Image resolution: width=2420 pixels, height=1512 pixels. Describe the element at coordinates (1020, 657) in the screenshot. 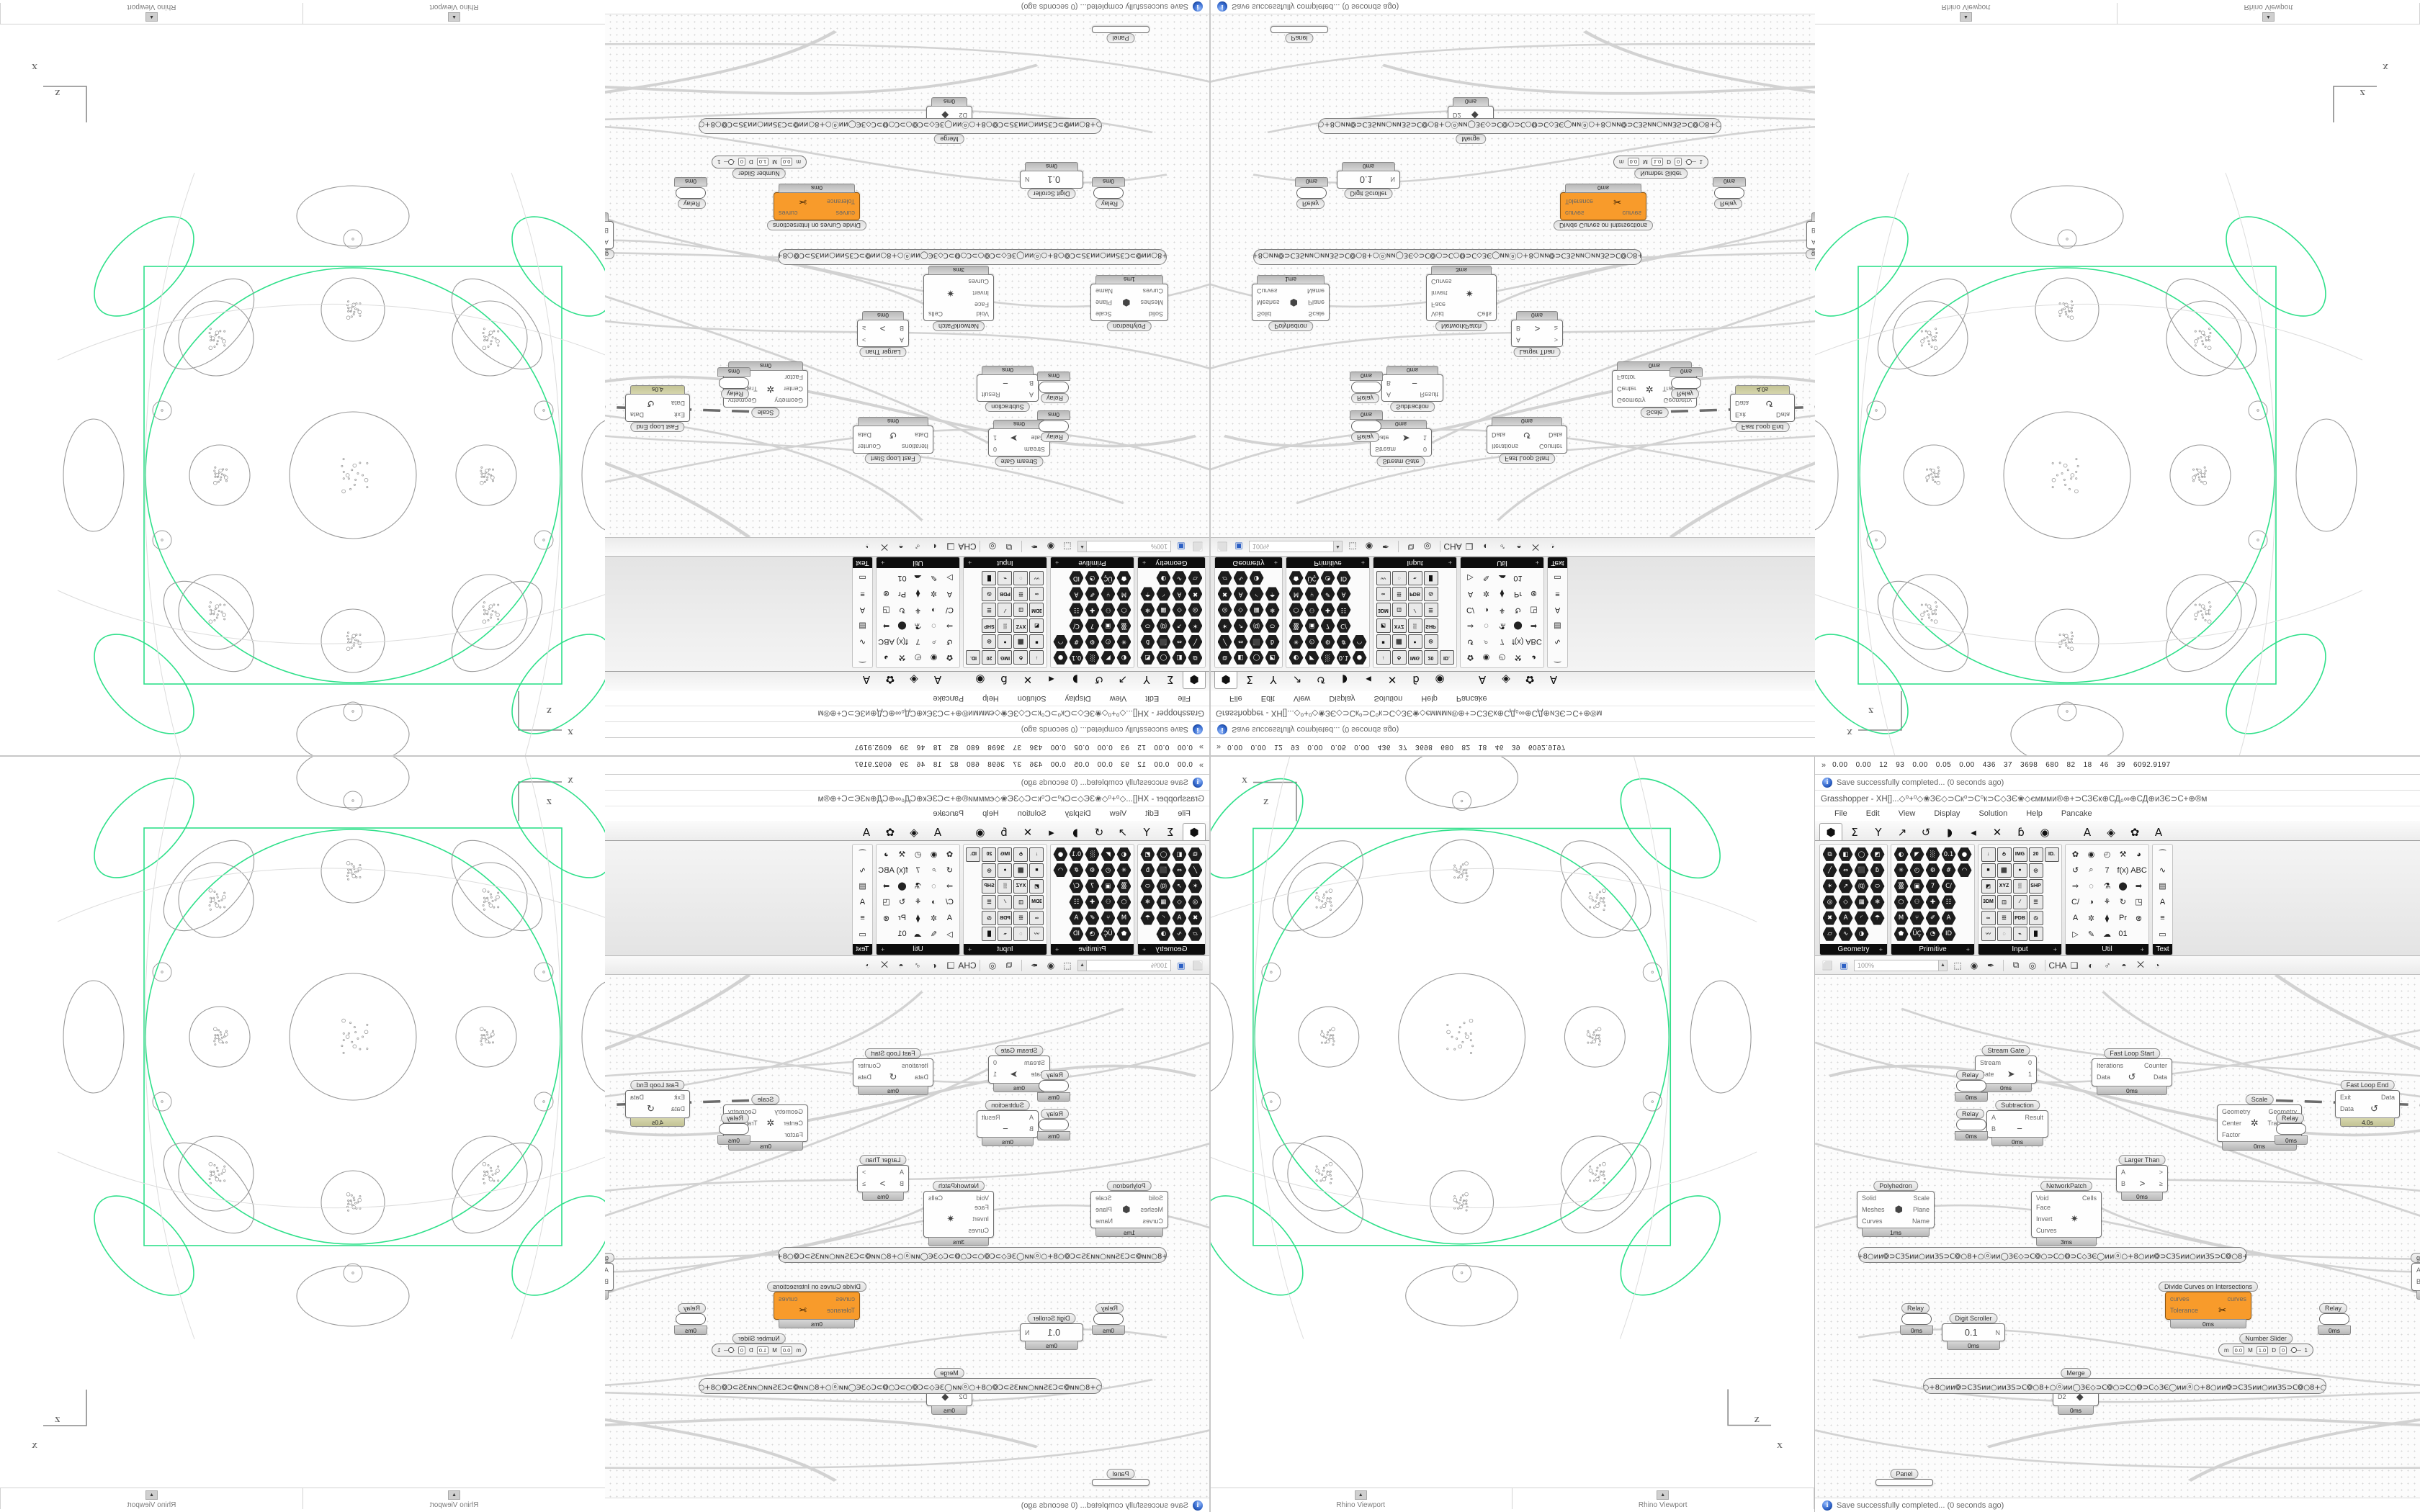

I see `axis-icon: ⥁` at that location.